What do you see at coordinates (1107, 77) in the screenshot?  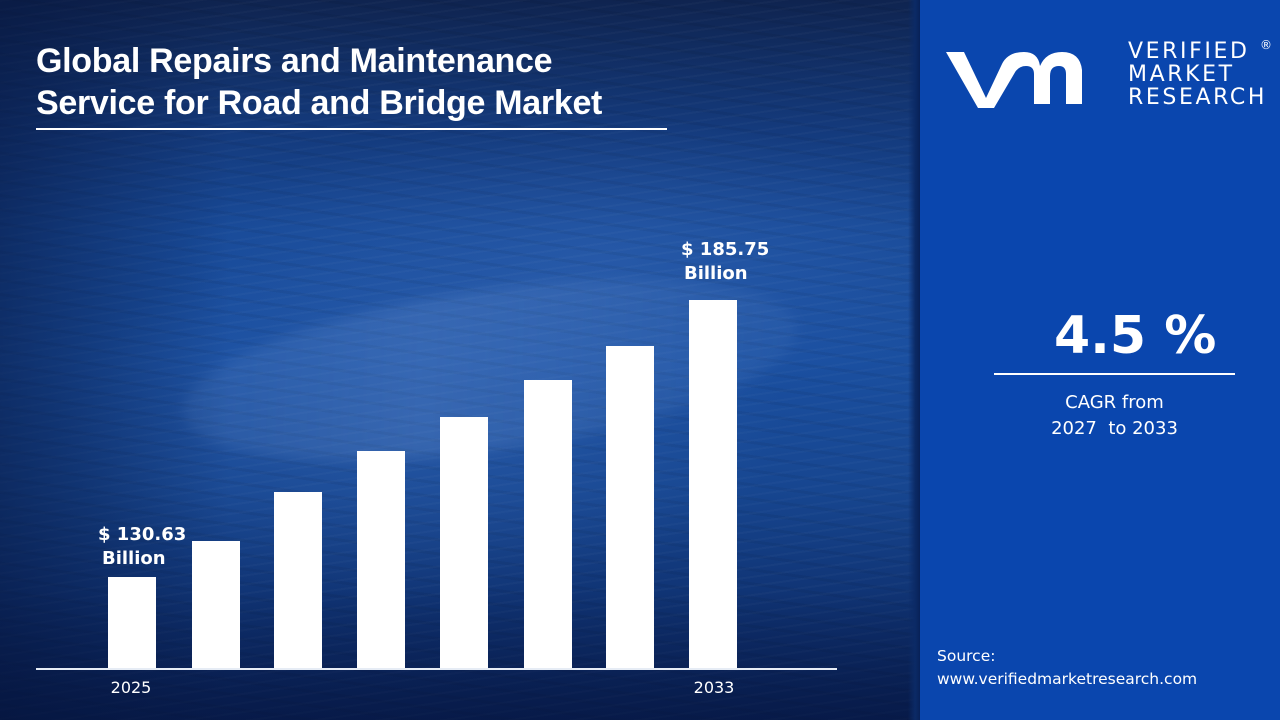 I see `brand-logo: VERIFIED MARKET RESEARCH ®` at bounding box center [1107, 77].